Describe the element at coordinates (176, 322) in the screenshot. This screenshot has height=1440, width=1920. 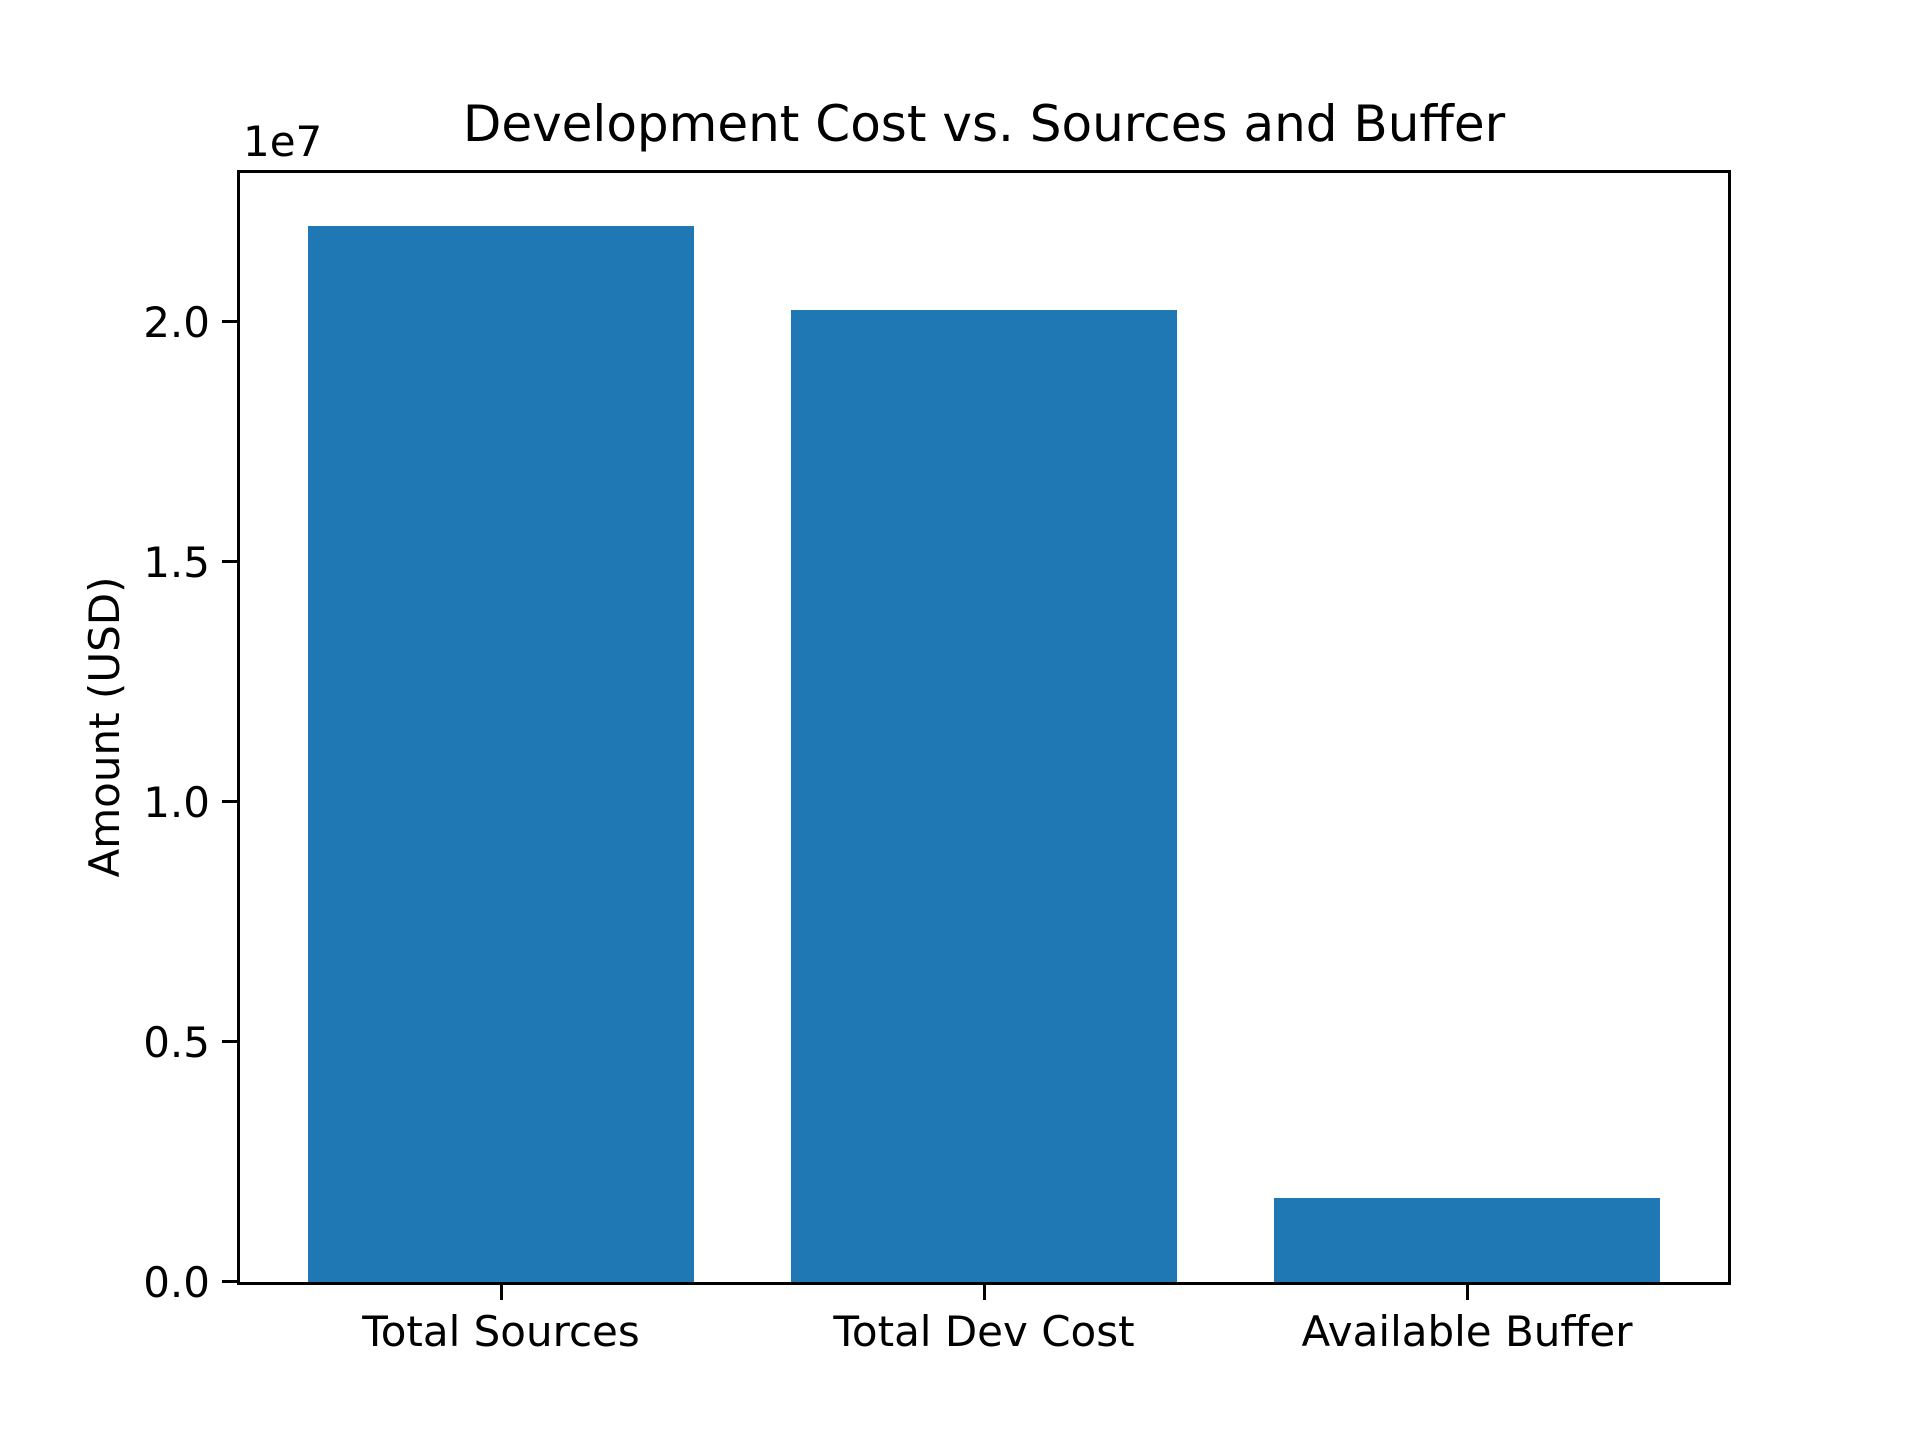
I see `y-tick-label: 2.0` at that location.